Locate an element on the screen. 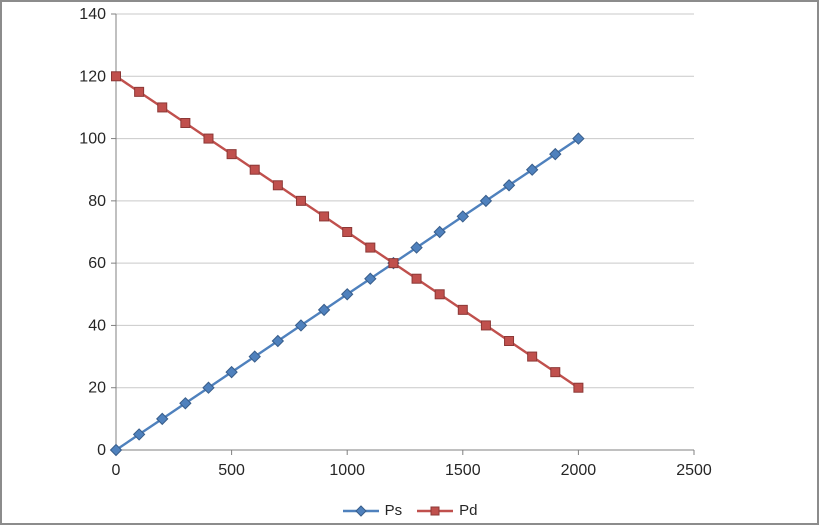  y-tick-label: 100 is located at coordinates (92, 139).